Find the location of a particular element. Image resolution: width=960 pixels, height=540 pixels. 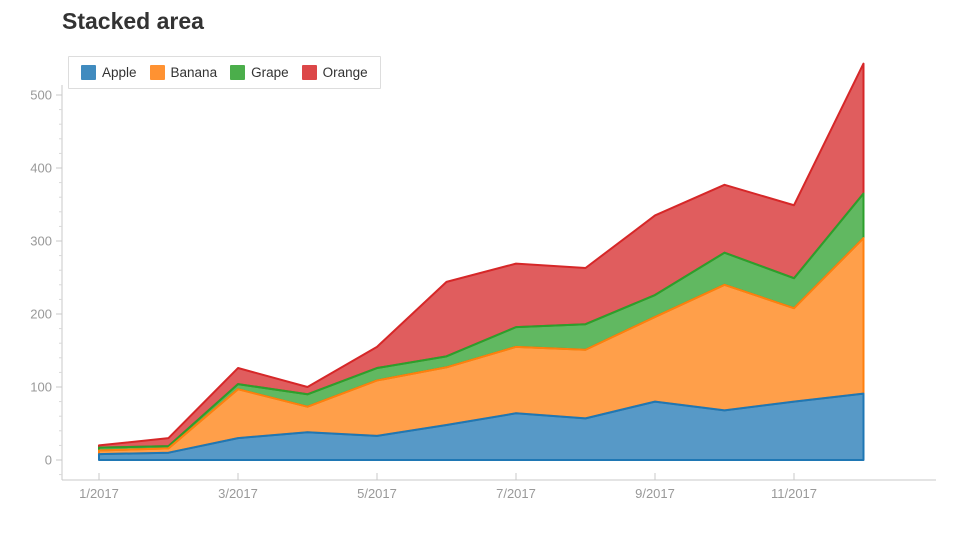

legend-label-orange: Orange is located at coordinates (345, 72).